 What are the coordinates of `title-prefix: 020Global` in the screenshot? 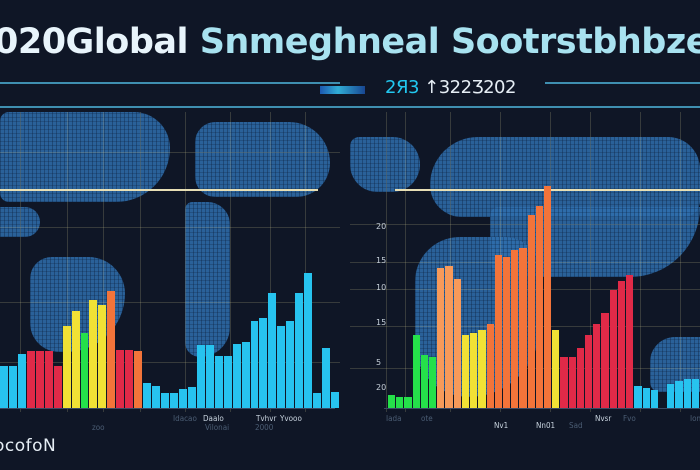 It's located at (100, 42).